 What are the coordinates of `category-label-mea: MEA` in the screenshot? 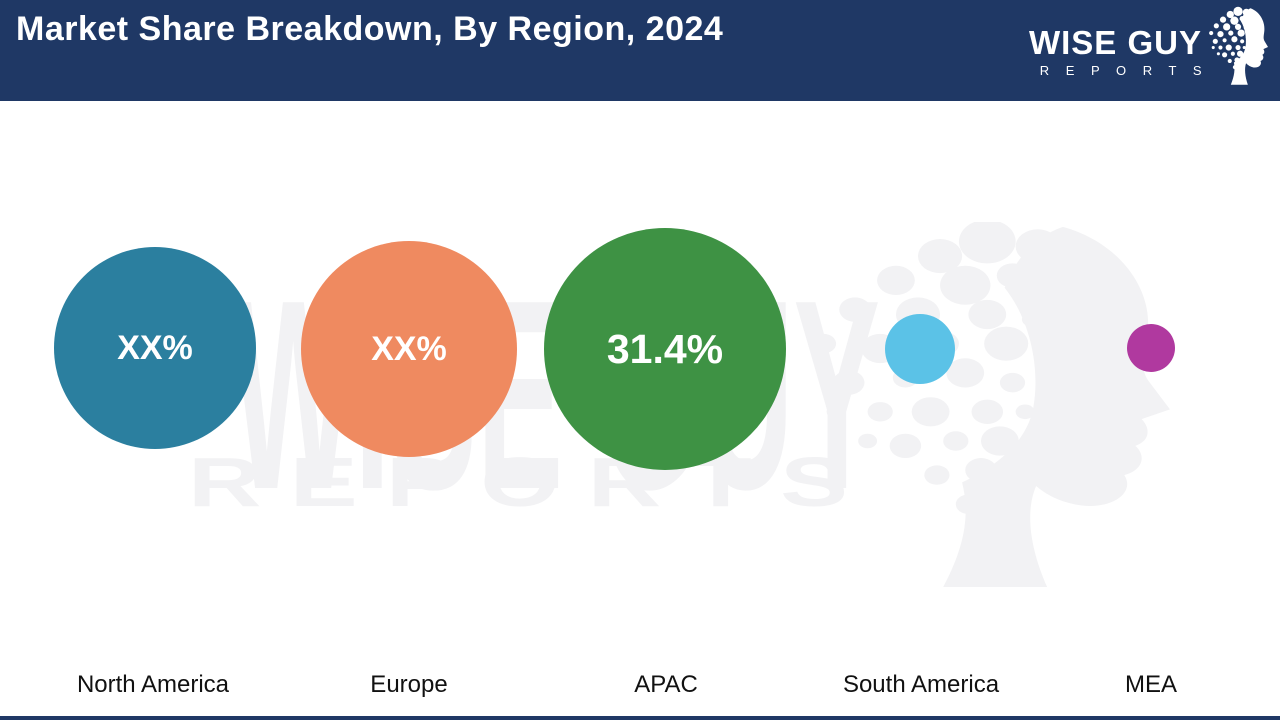 It's located at (1151, 684).